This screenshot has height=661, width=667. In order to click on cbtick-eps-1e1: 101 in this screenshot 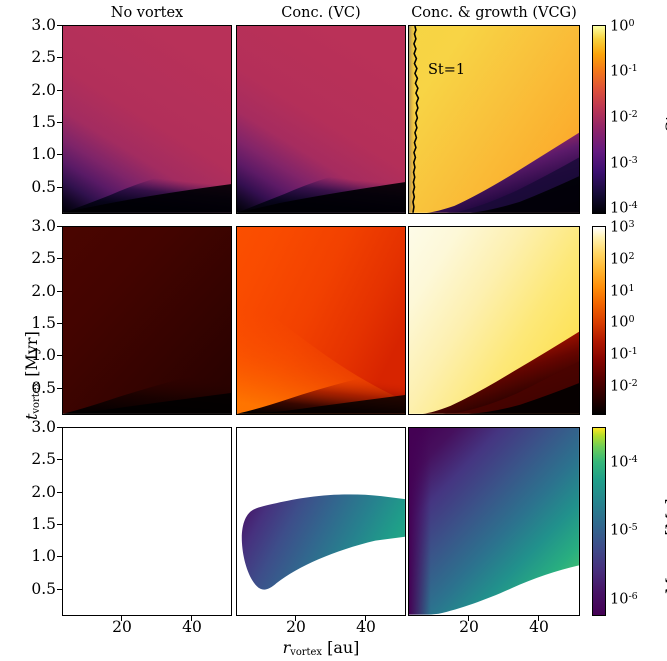, I will do `click(622, 291)`.